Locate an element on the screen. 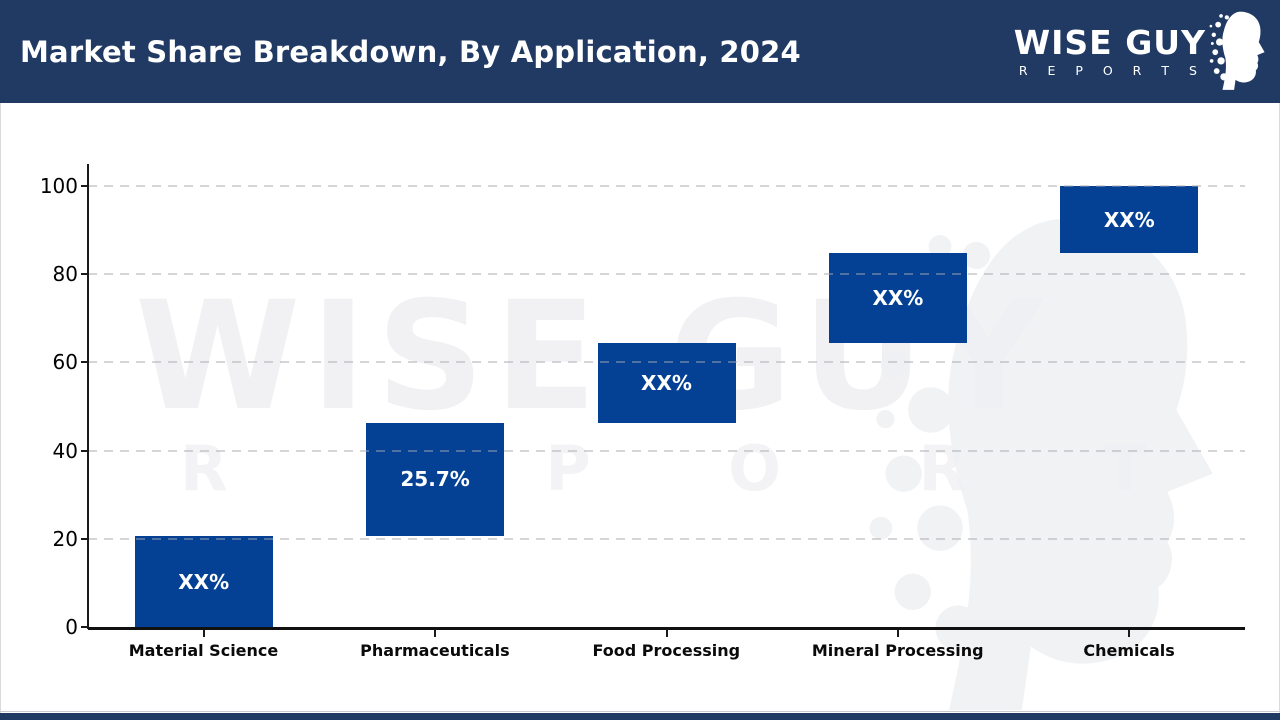 Image resolution: width=1280 pixels, height=720 pixels. brand-subname: R E P O R T S is located at coordinates (1111, 70).